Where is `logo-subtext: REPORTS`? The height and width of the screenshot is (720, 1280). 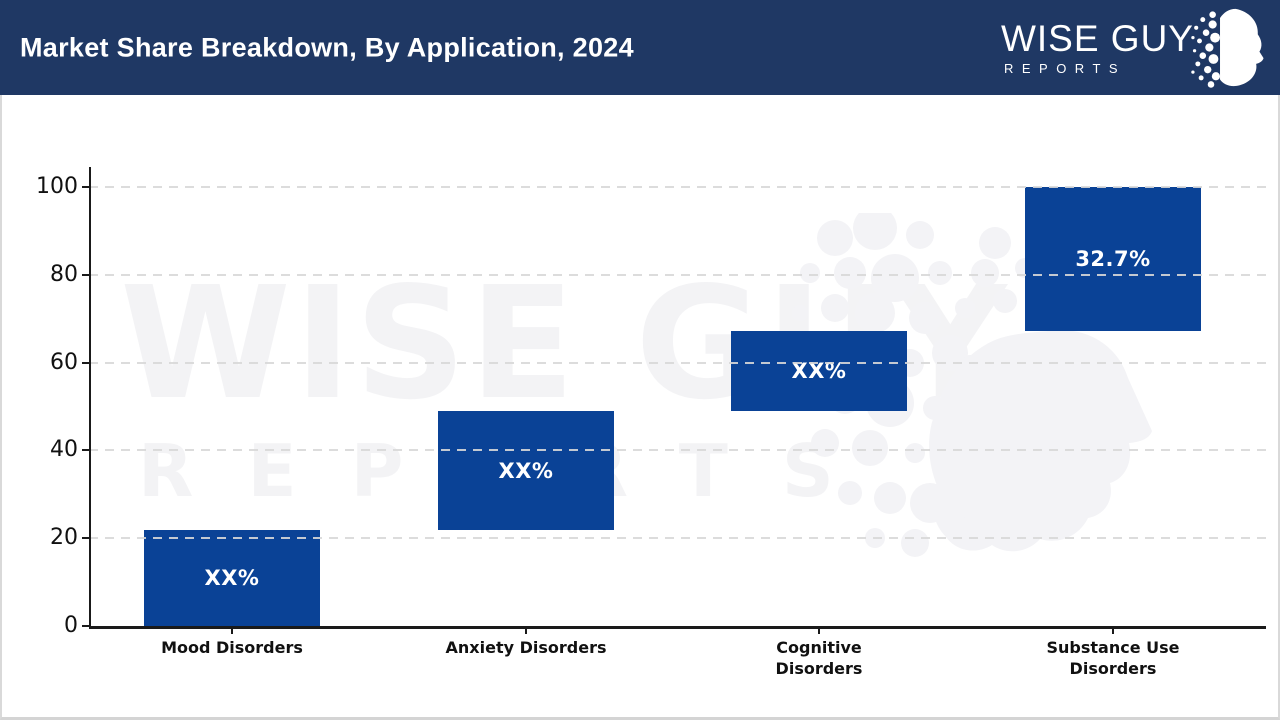
logo-subtext: REPORTS is located at coordinates (1065, 68).